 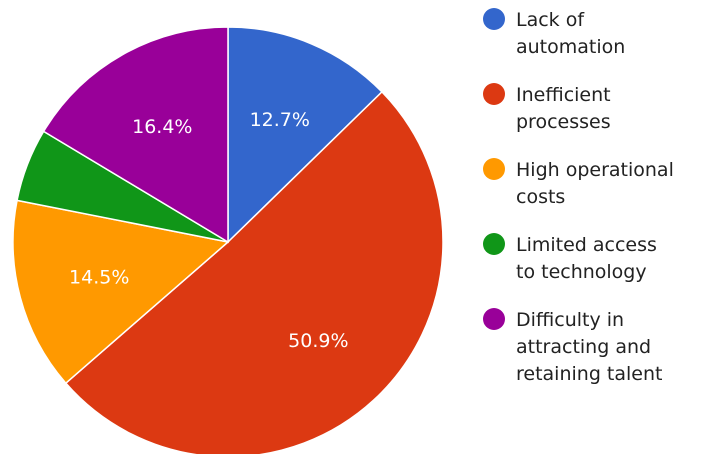 I want to click on slice-value-label: 14.5%, so click(x=99, y=277).